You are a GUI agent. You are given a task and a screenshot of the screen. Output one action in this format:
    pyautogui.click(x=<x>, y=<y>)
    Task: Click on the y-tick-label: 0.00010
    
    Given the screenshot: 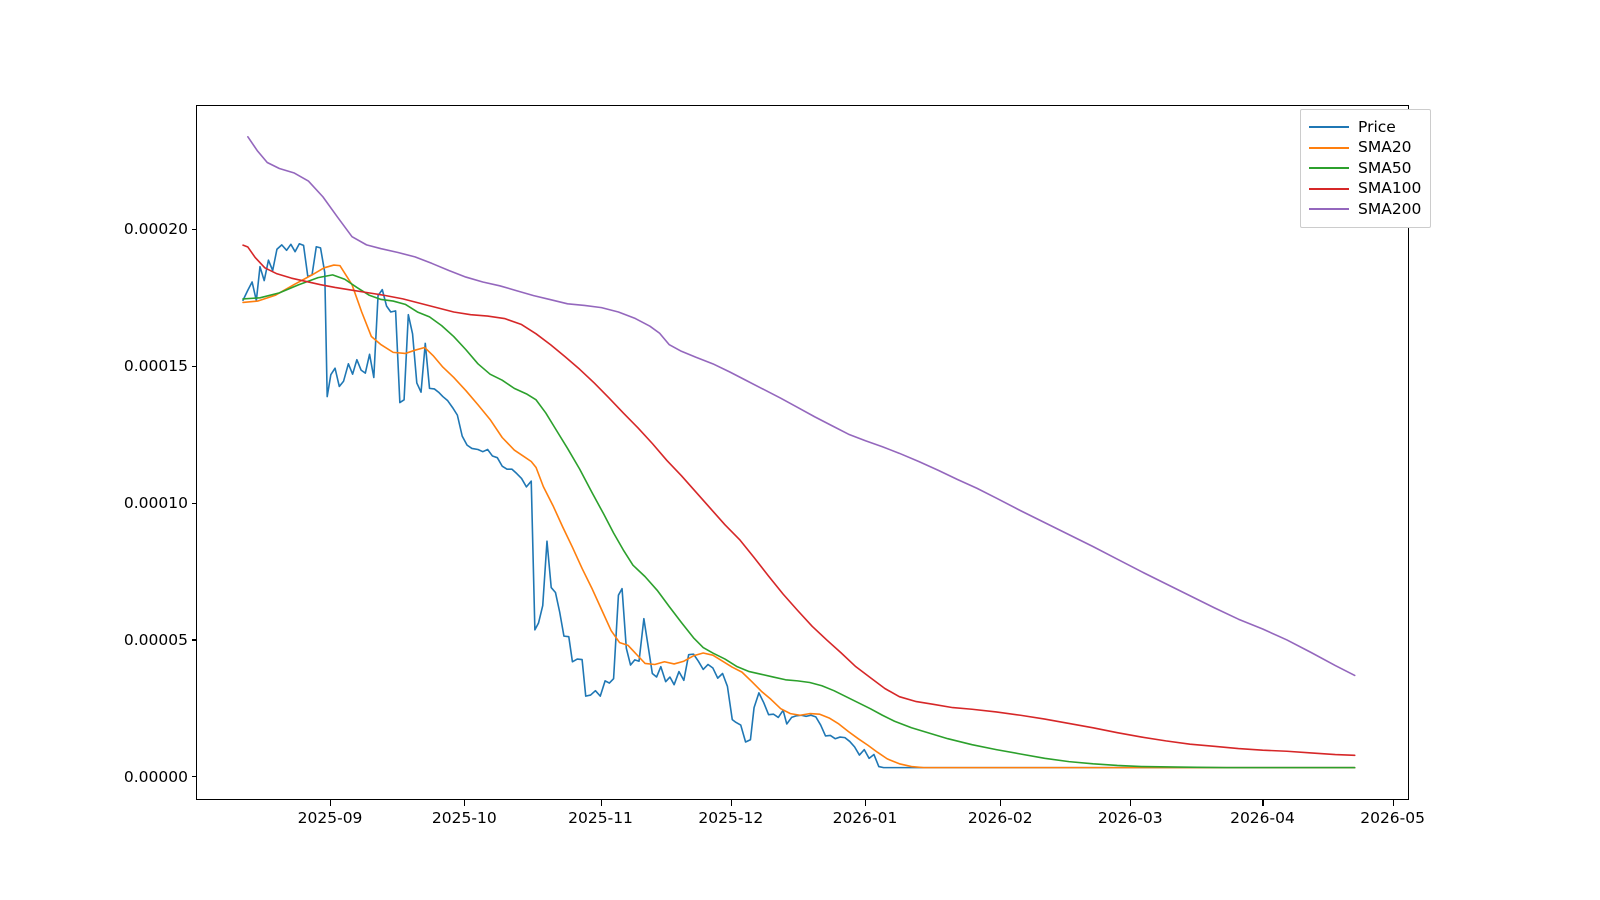 What is the action you would take?
    pyautogui.click(x=155, y=503)
    